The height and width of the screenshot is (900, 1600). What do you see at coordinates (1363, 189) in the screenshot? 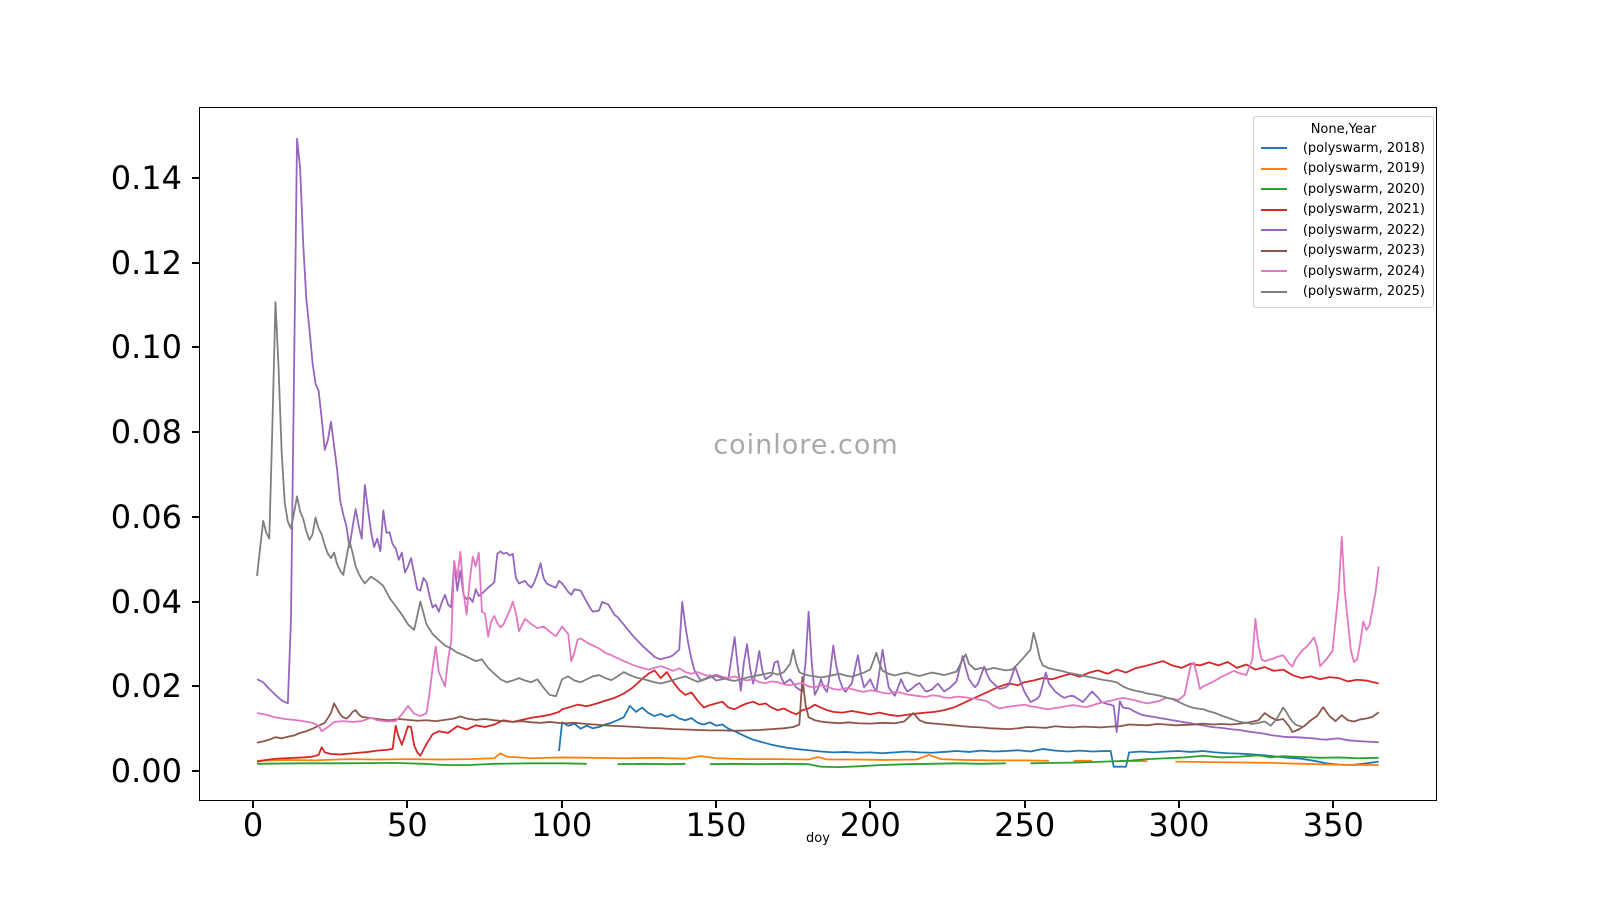
I see `legend-label: (polyswarm, 2020)` at bounding box center [1363, 189].